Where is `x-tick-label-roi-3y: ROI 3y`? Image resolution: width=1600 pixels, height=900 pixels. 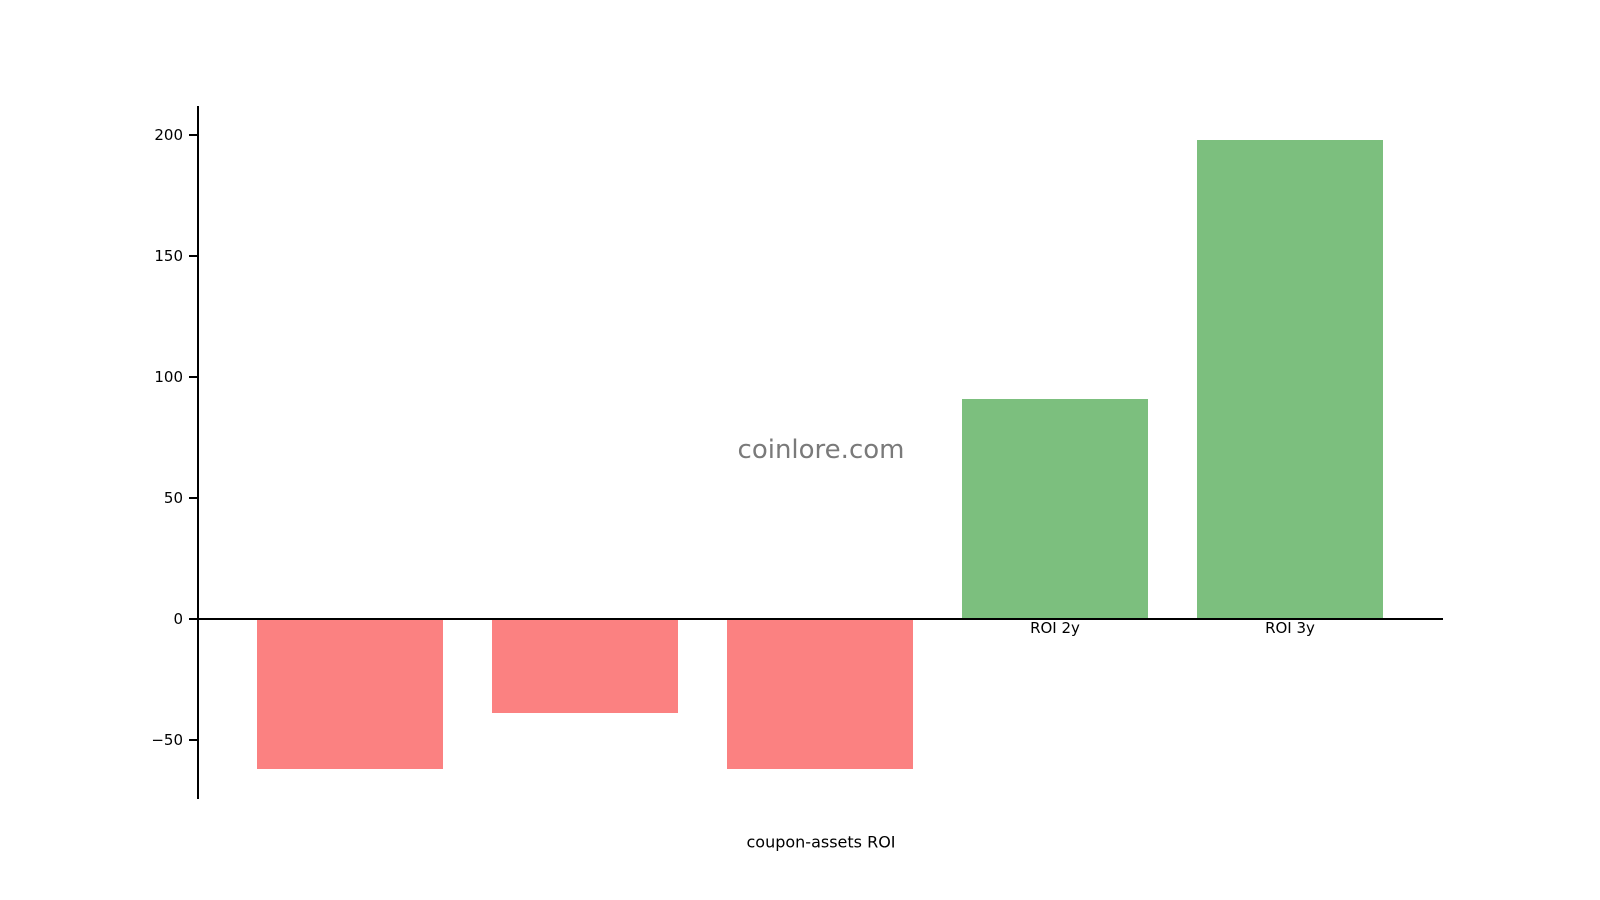
x-tick-label-roi-3y: ROI 3y is located at coordinates (1290, 628).